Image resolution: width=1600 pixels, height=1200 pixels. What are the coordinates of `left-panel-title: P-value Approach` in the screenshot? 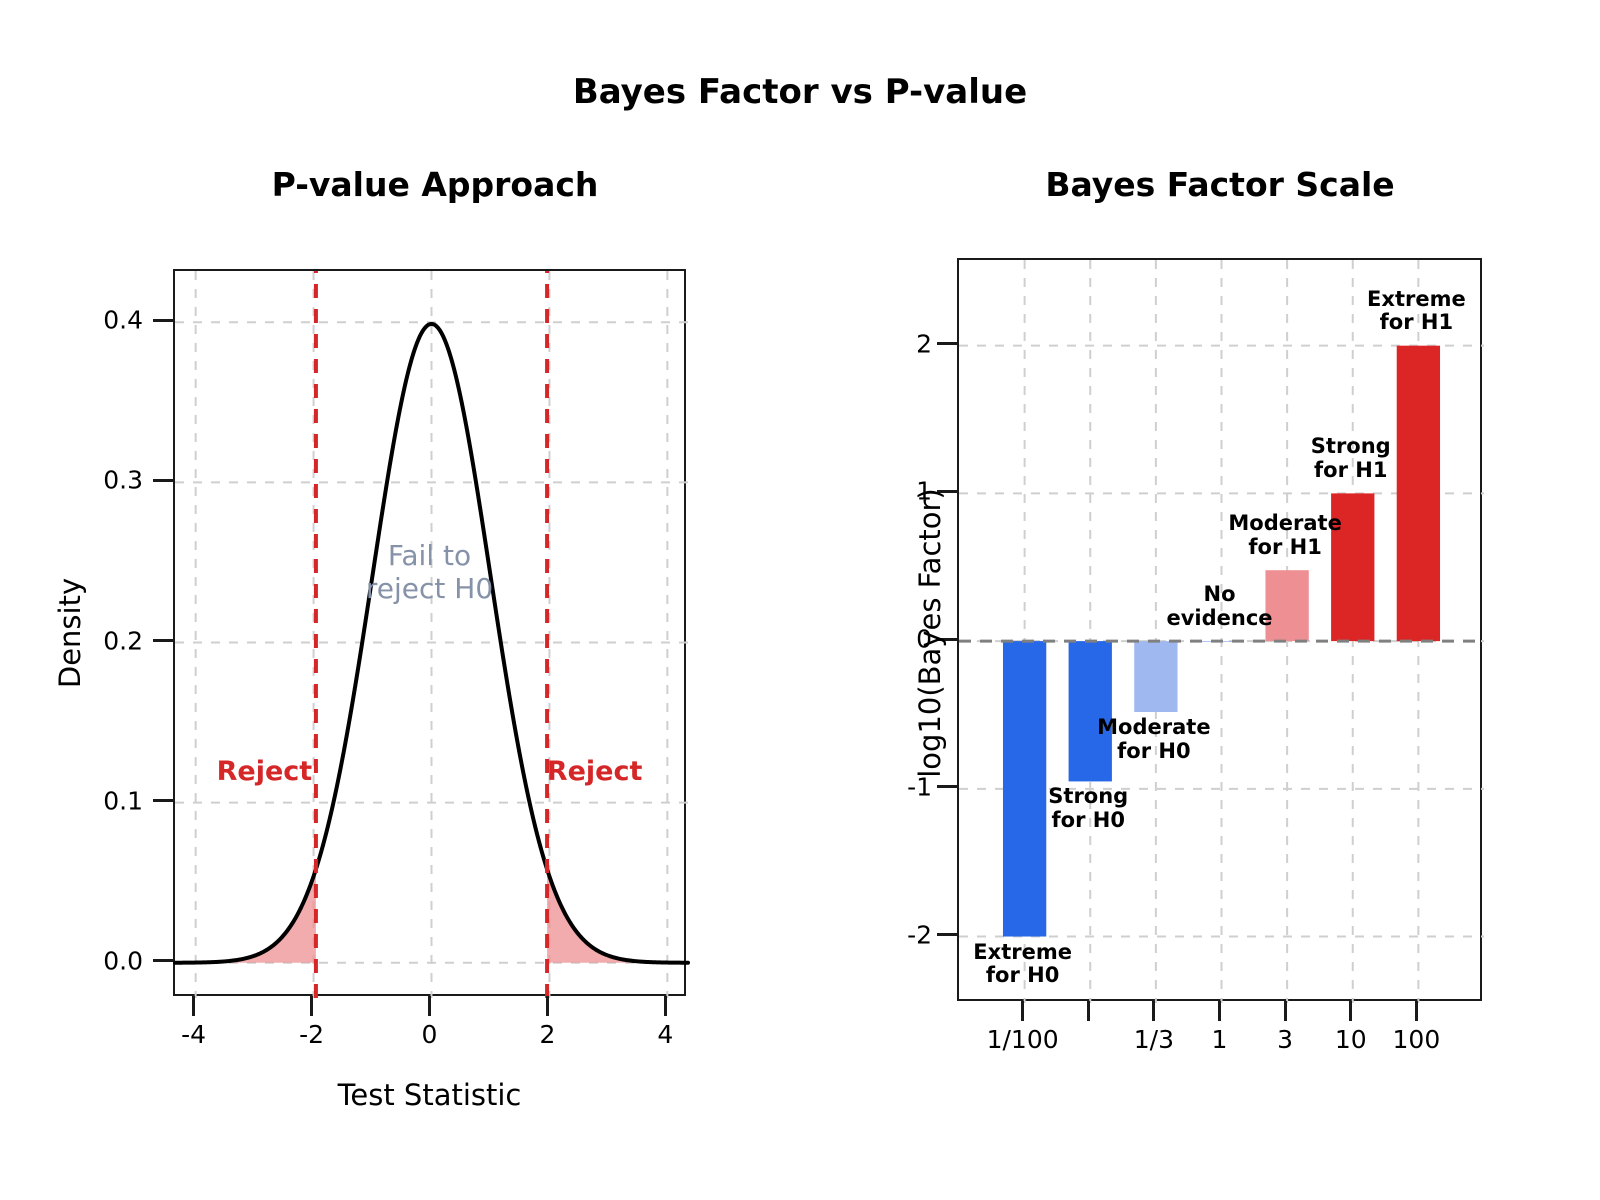 It's located at (435, 184).